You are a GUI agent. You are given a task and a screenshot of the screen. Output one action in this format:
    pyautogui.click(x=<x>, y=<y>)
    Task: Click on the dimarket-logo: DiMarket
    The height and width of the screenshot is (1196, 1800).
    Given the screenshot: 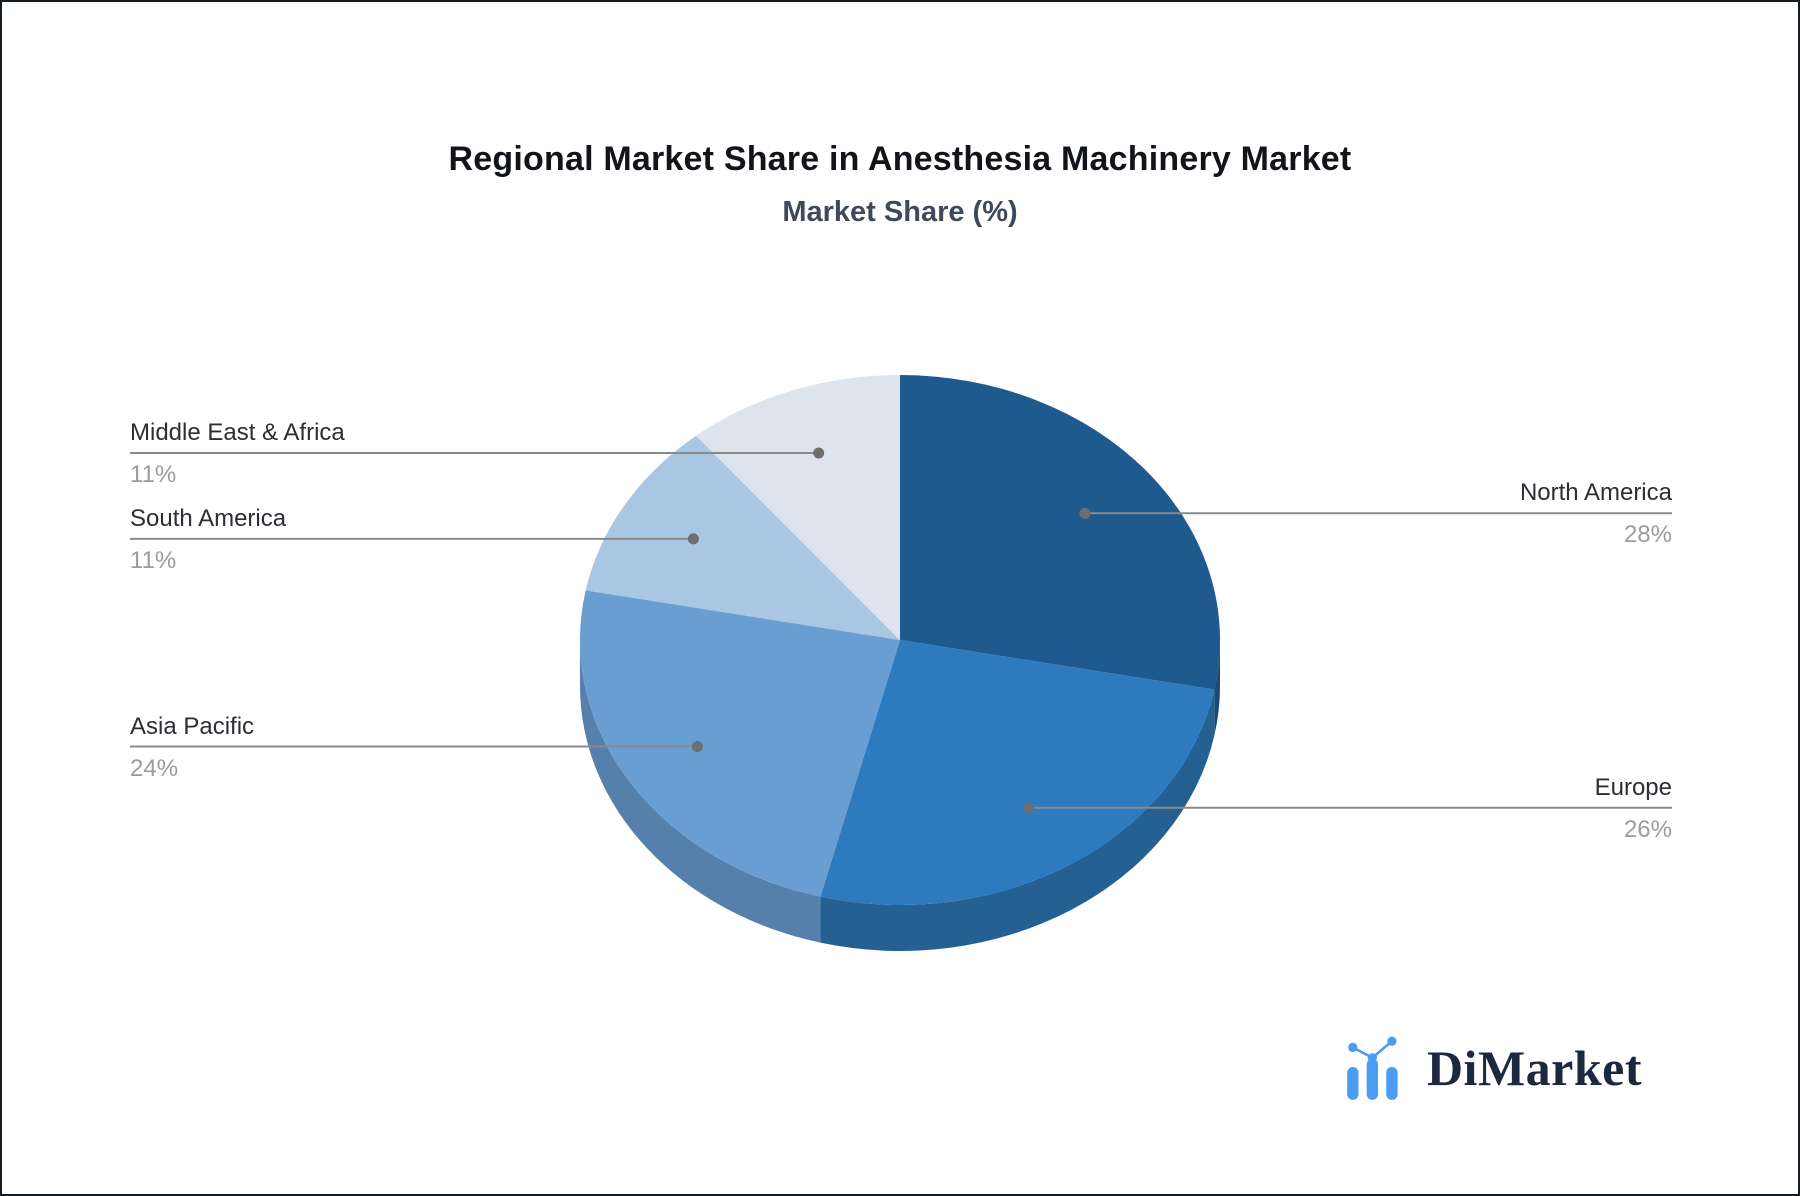 What is the action you would take?
    pyautogui.click(x=1491, y=1068)
    